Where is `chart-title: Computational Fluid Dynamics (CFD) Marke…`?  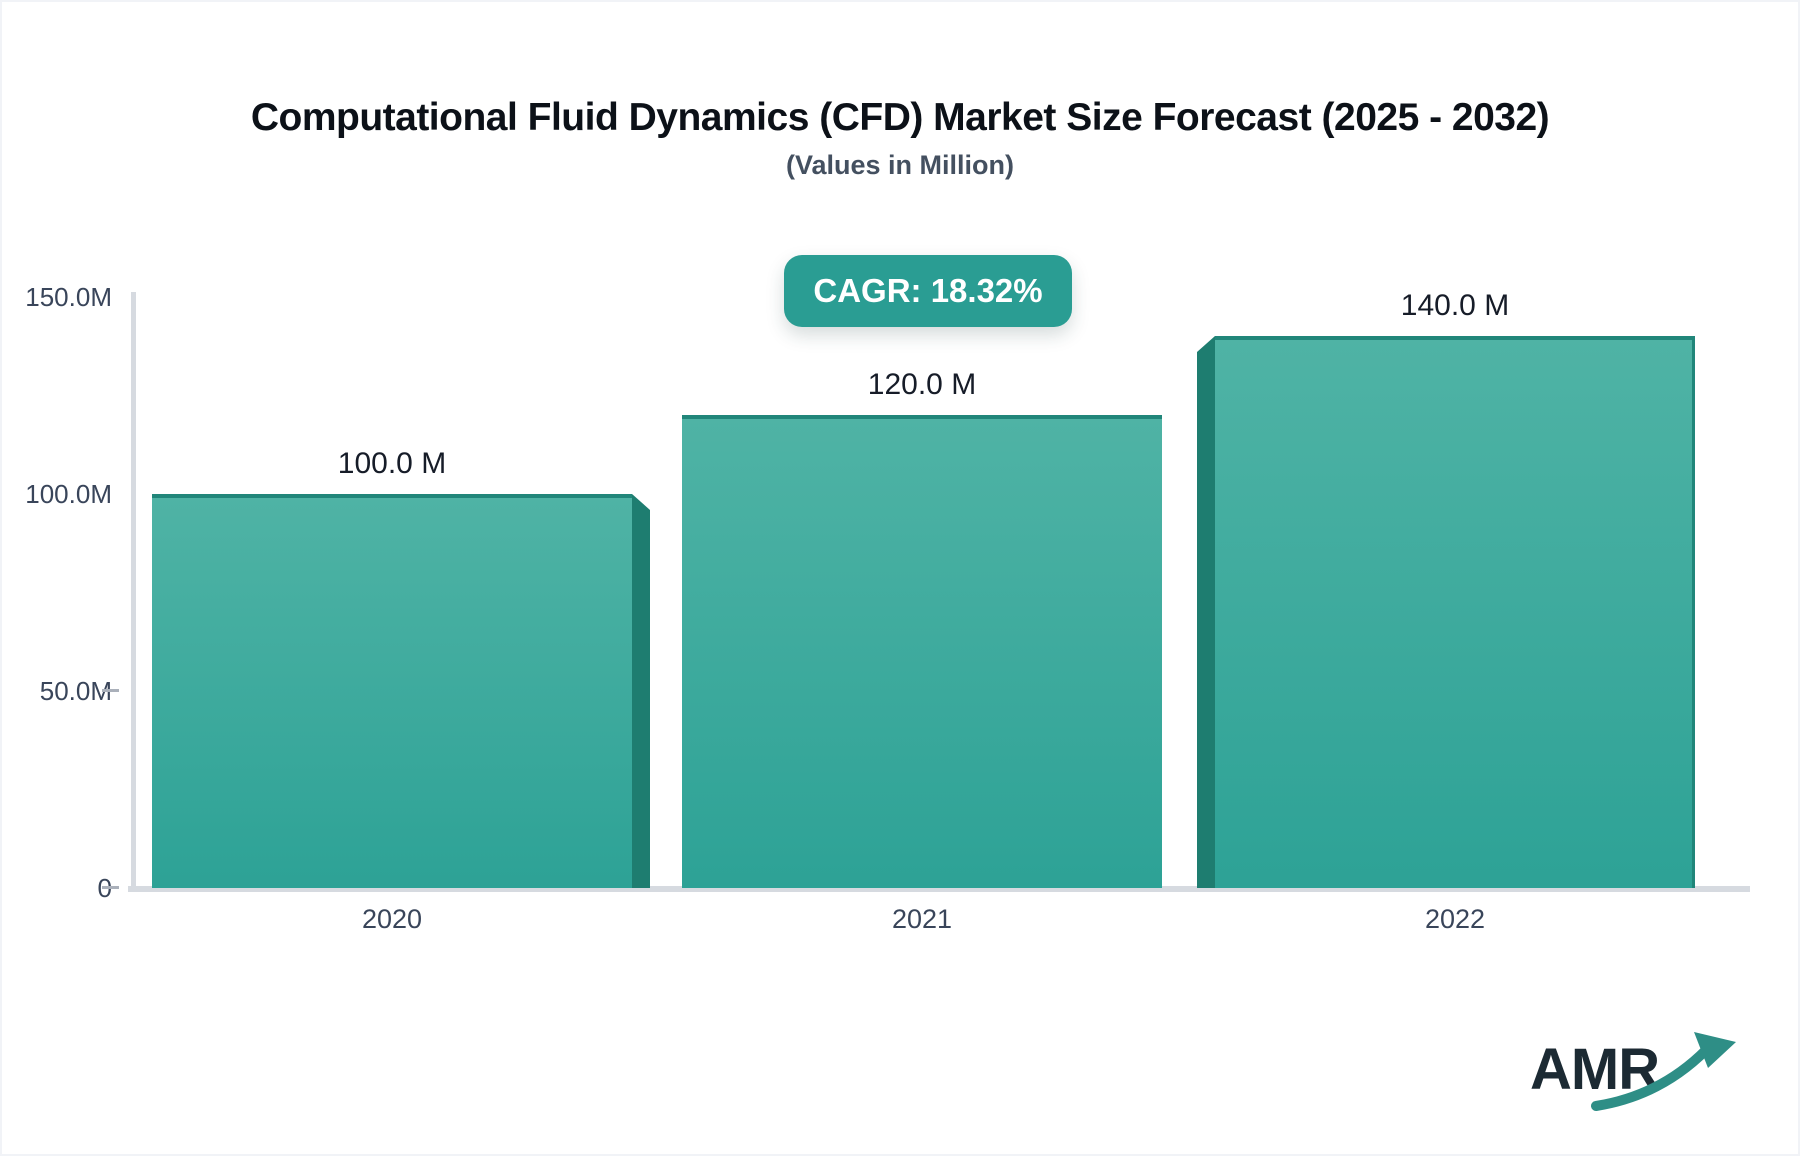
chart-title: Computational Fluid Dynamics (CFD) Marke… is located at coordinates (900, 117).